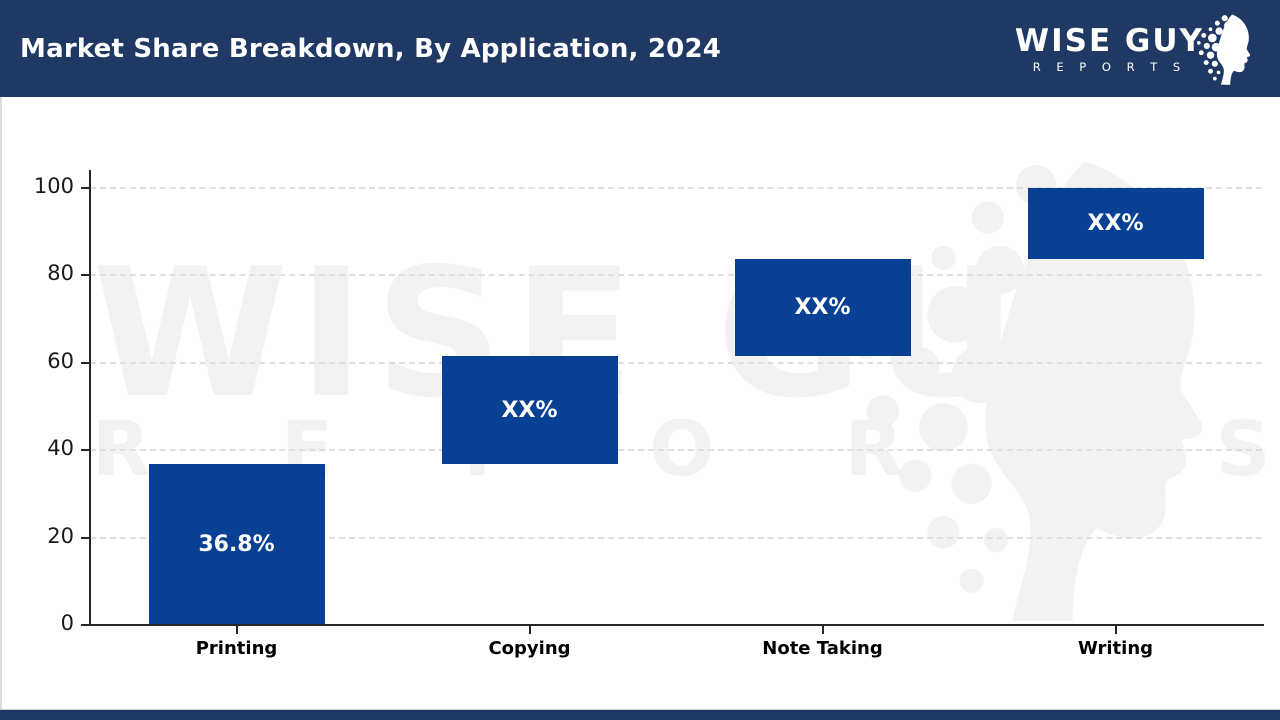 The height and width of the screenshot is (720, 1280). I want to click on x-category-label: Note Taking, so click(822, 648).